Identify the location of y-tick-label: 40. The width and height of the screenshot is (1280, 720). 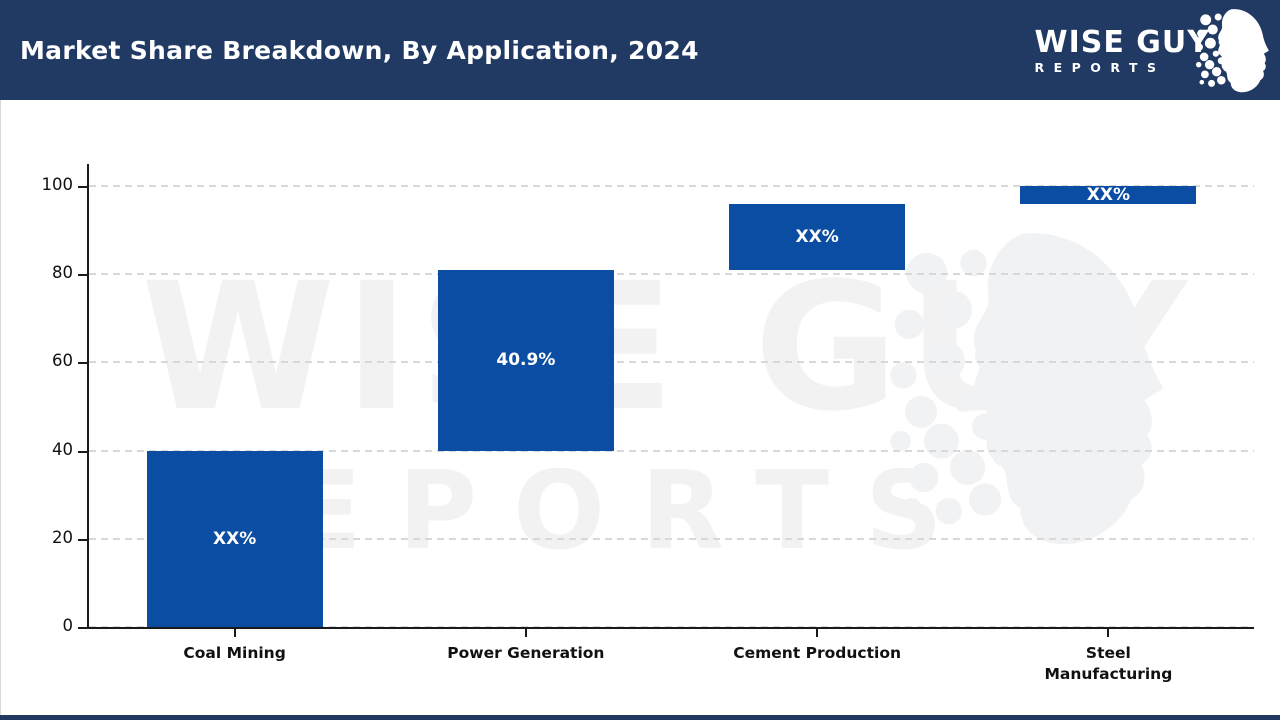
(62, 449).